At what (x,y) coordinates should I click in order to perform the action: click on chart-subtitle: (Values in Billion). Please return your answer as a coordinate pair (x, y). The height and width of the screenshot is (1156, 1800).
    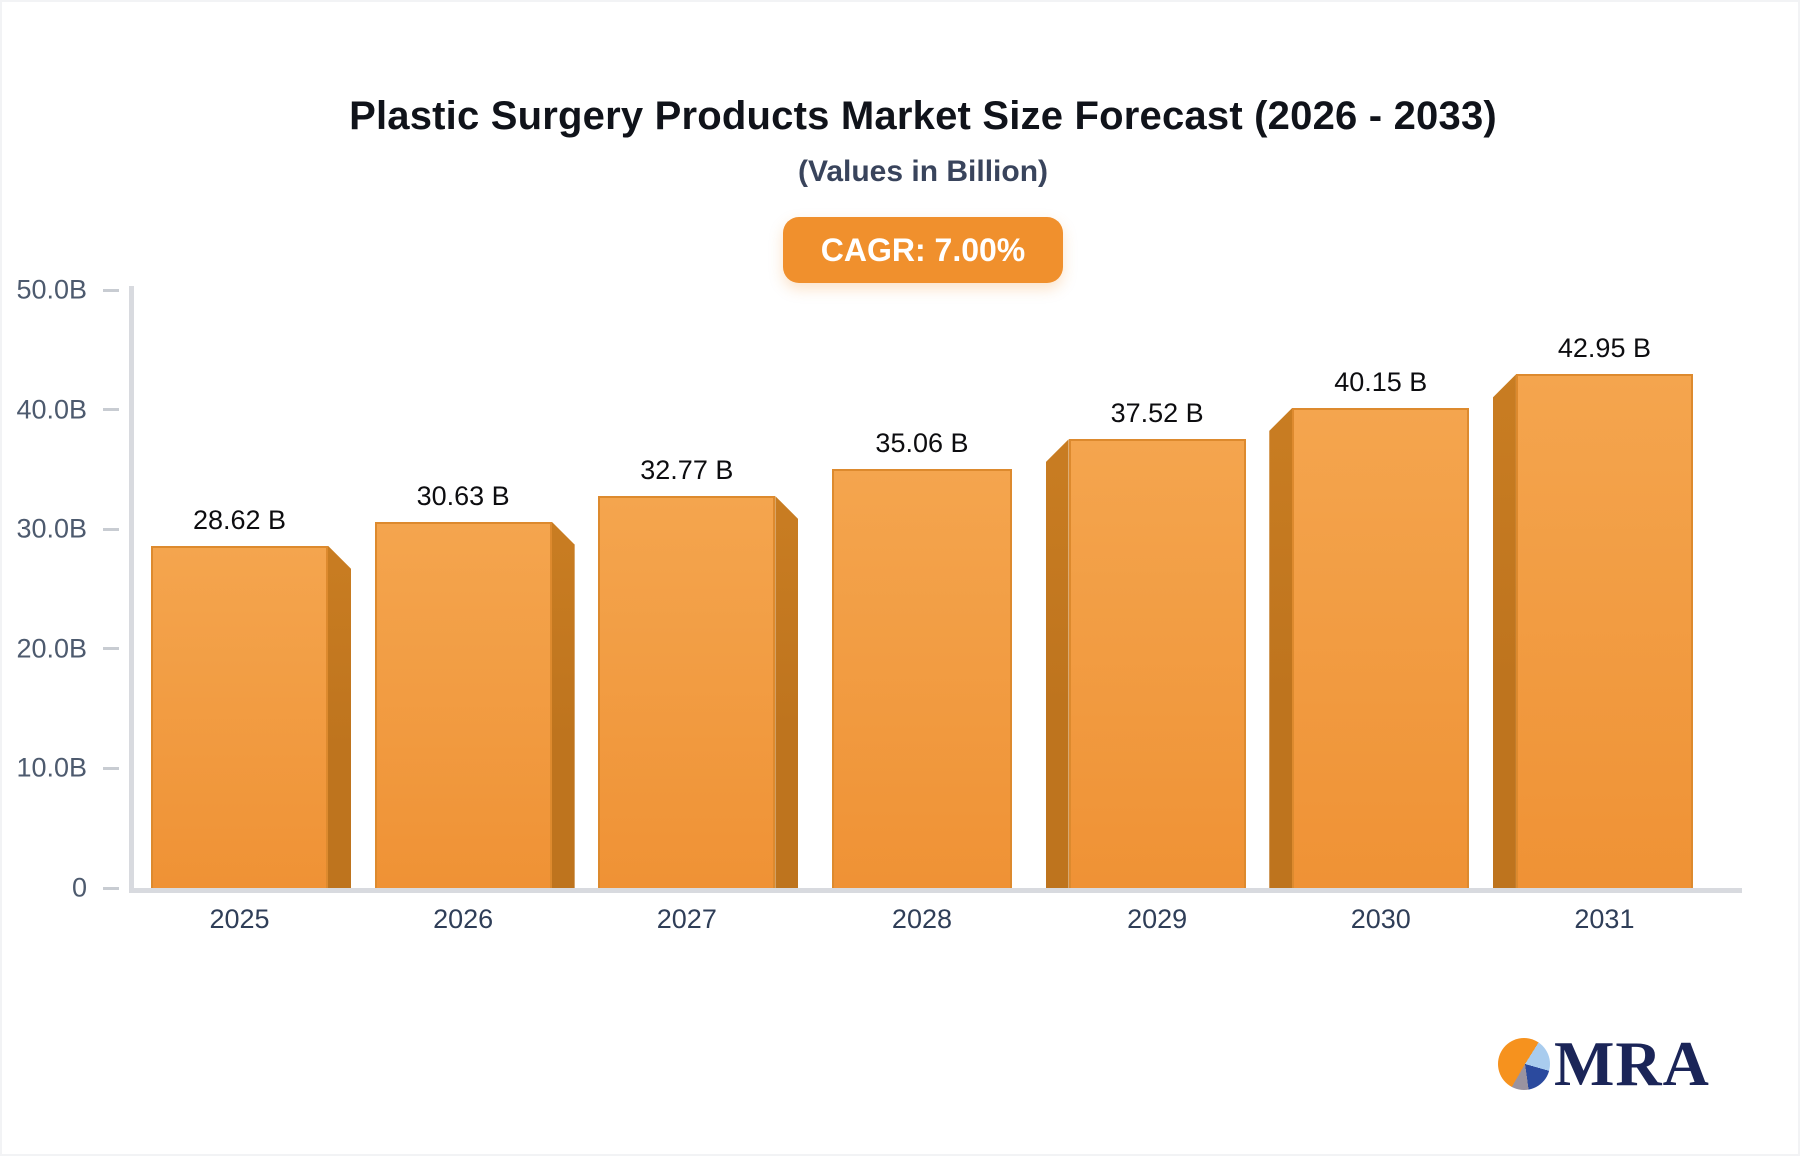
    Looking at the image, I should click on (923, 171).